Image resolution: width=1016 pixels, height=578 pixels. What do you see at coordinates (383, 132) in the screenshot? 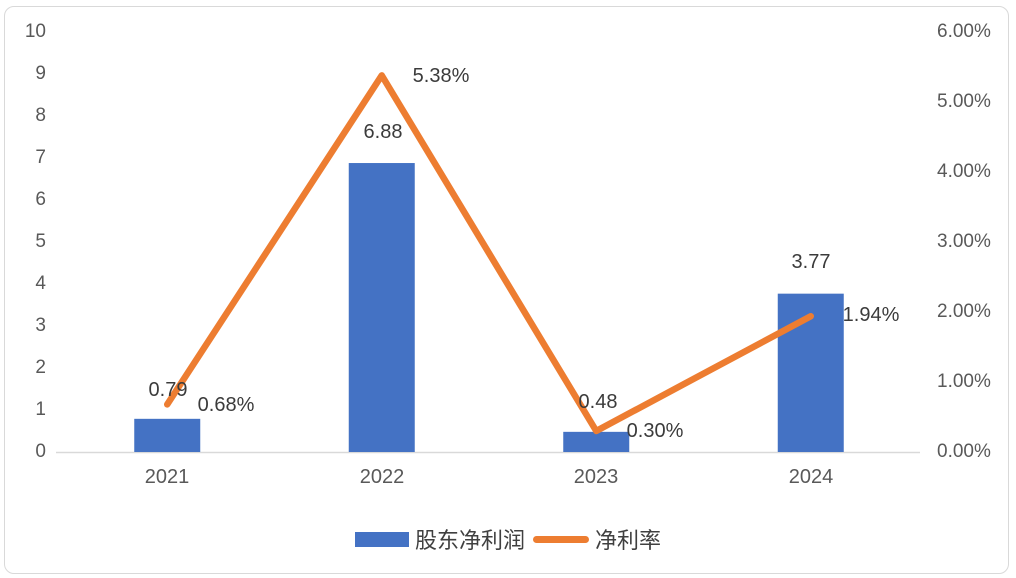
I see `bar-data-label: 6.88` at bounding box center [383, 132].